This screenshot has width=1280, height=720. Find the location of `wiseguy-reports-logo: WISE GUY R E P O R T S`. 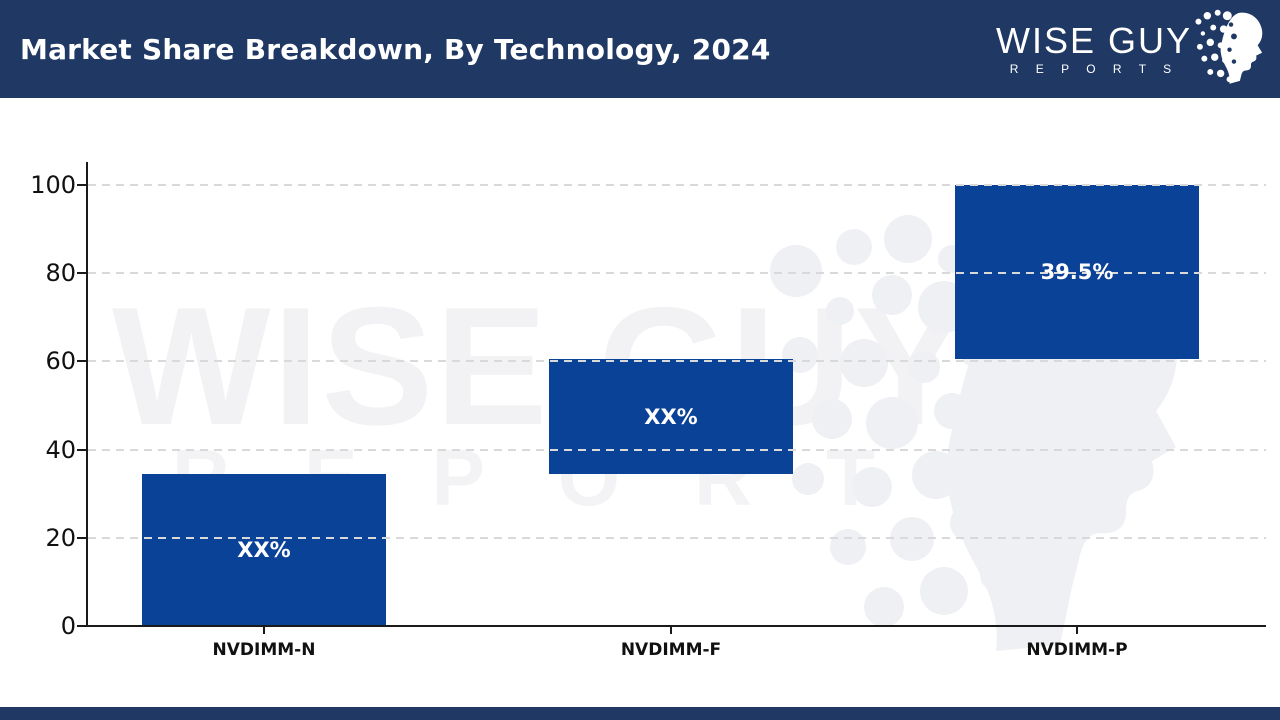

wiseguy-reports-logo: WISE GUY R E P O R T S is located at coordinates (1132, 49).